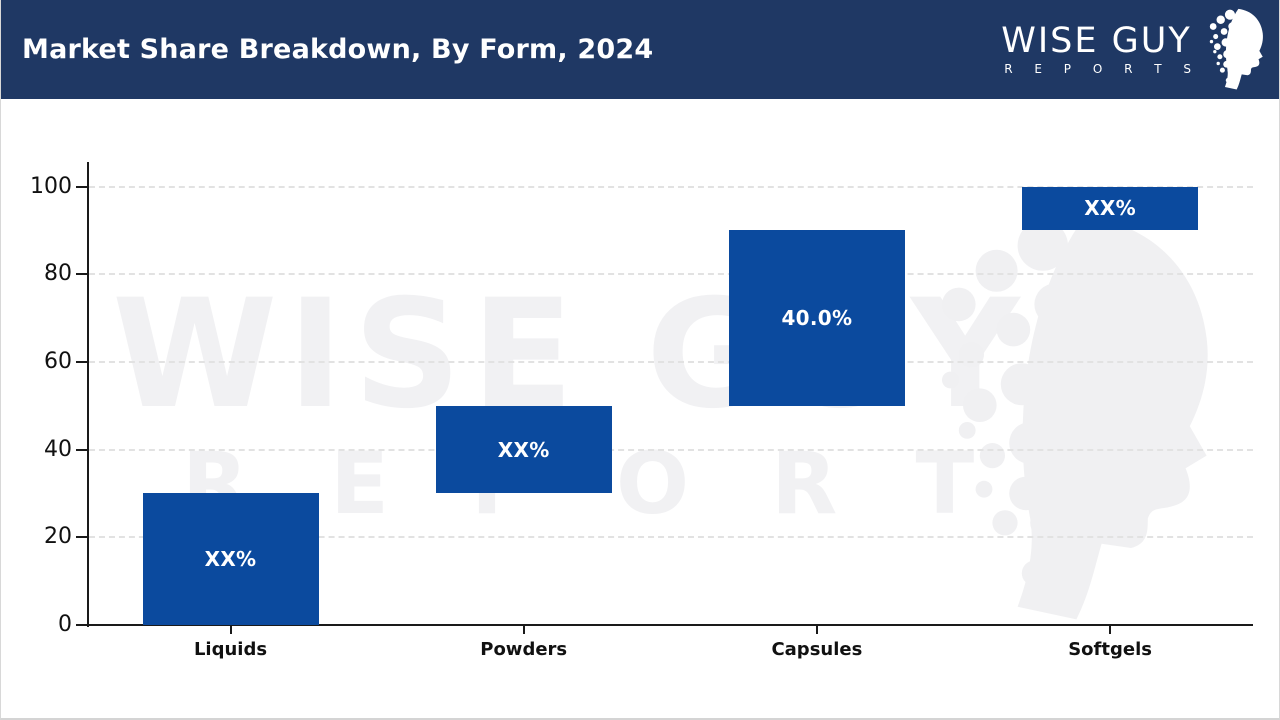  Describe the element at coordinates (88, 394) in the screenshot. I see `y-axis-line` at that location.